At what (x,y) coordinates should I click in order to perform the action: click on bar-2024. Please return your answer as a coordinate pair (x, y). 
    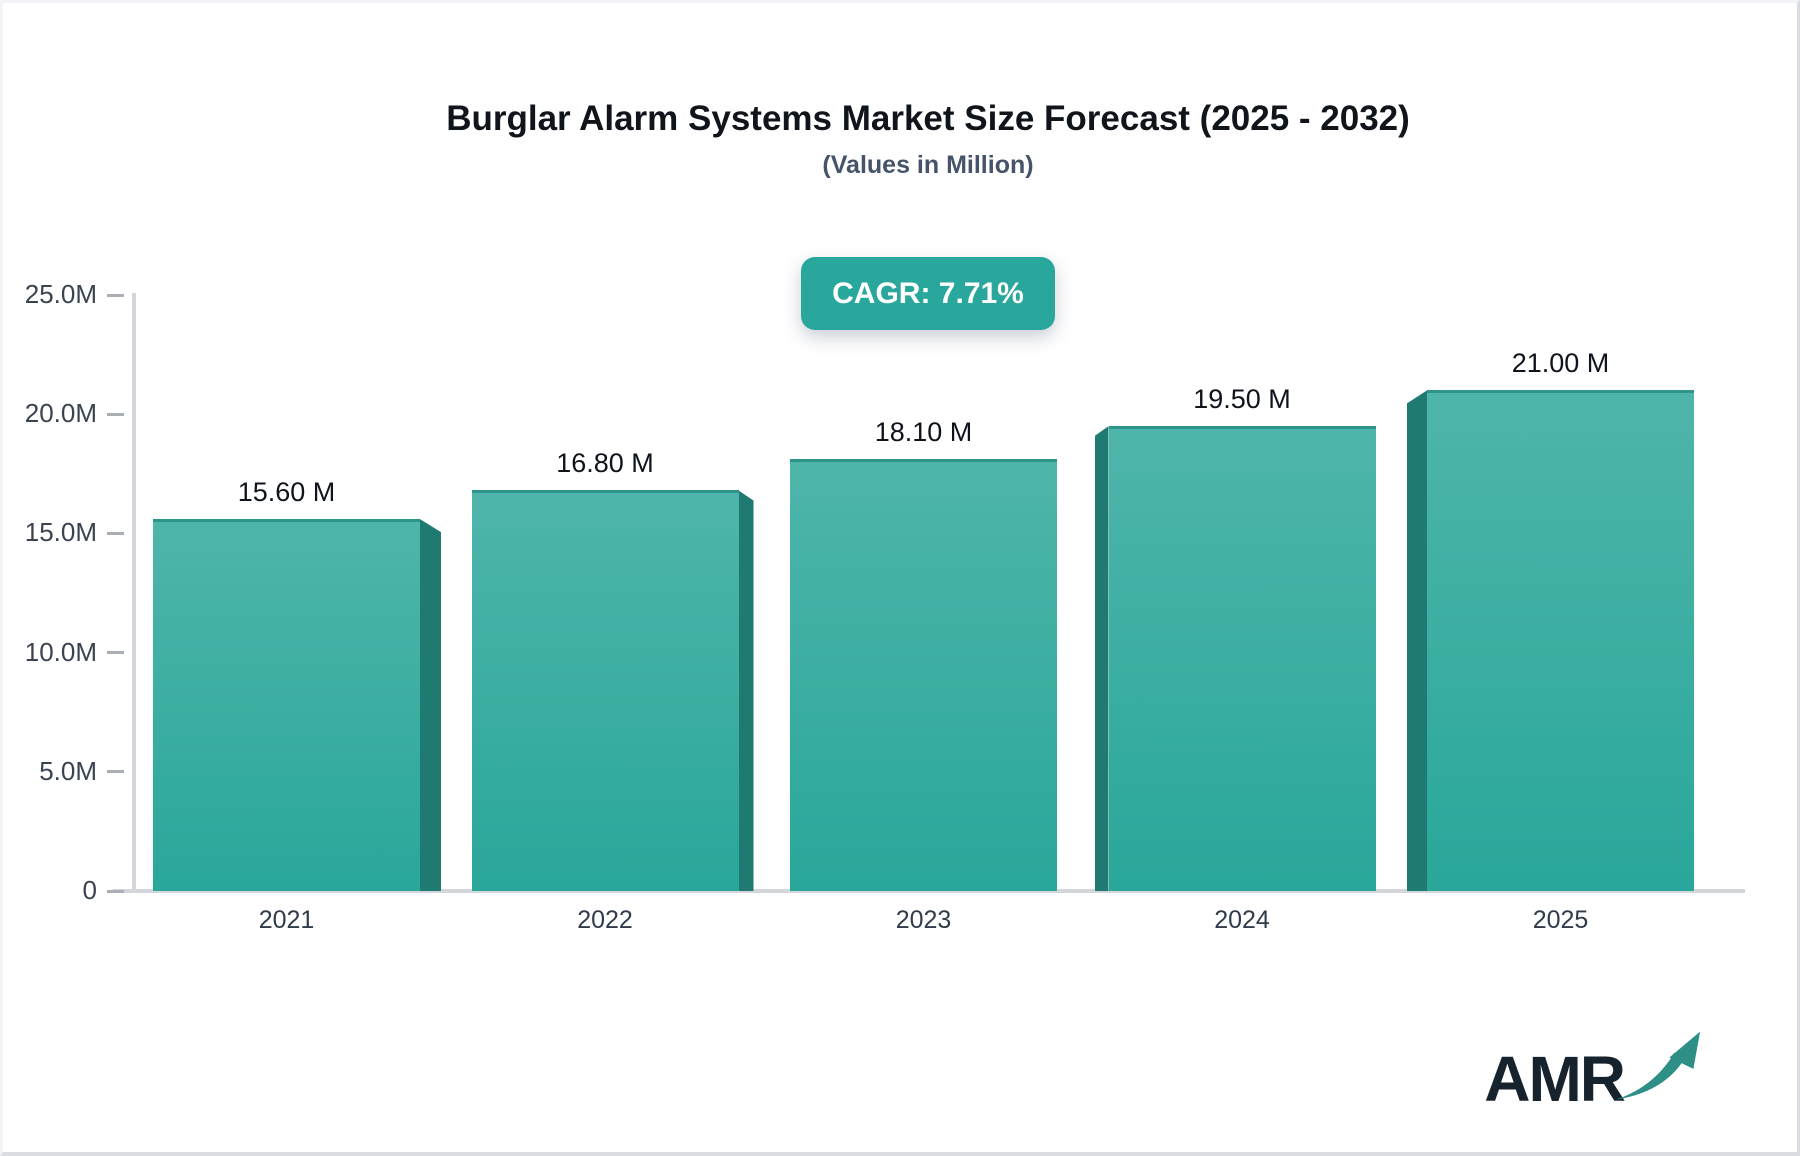
    Looking at the image, I should click on (1242, 658).